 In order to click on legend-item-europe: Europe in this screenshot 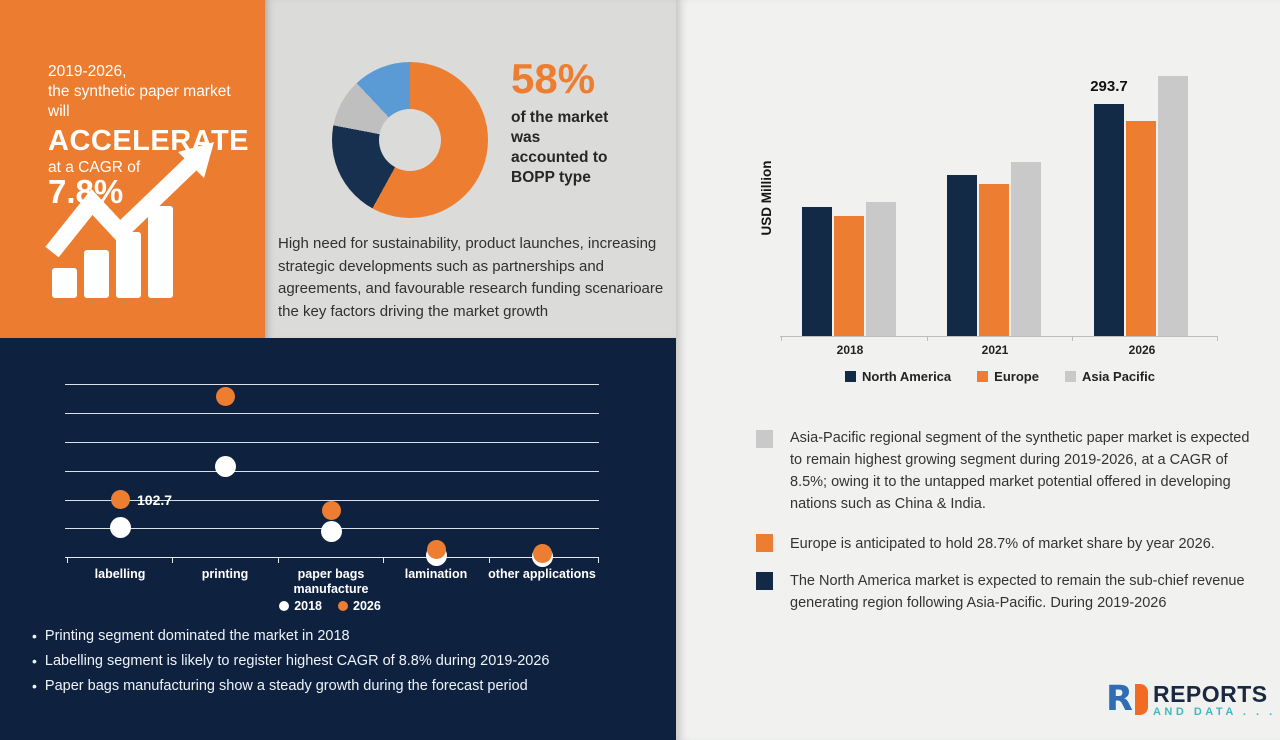, I will do `click(1008, 376)`.